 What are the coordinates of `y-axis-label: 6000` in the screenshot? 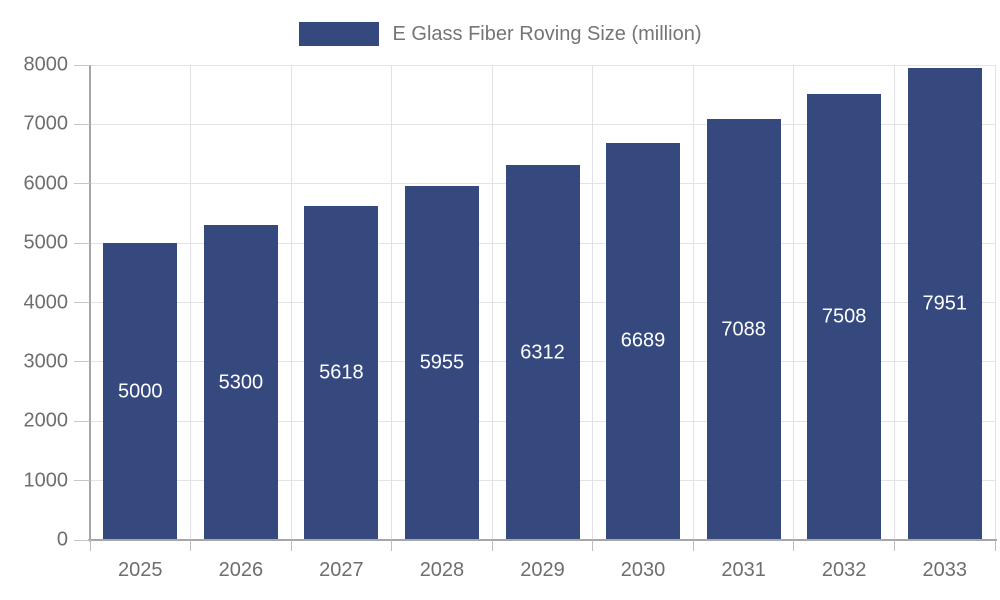 It's located at (46, 183).